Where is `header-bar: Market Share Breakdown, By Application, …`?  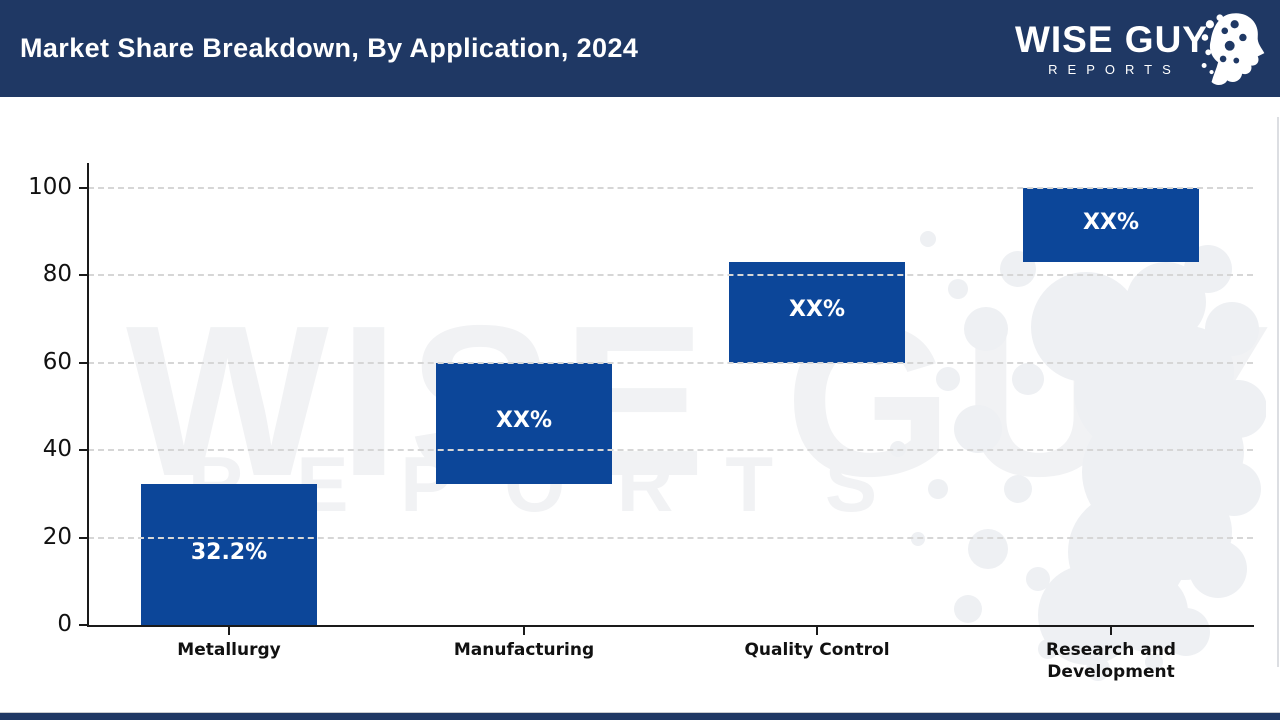 header-bar: Market Share Breakdown, By Application, … is located at coordinates (640, 48).